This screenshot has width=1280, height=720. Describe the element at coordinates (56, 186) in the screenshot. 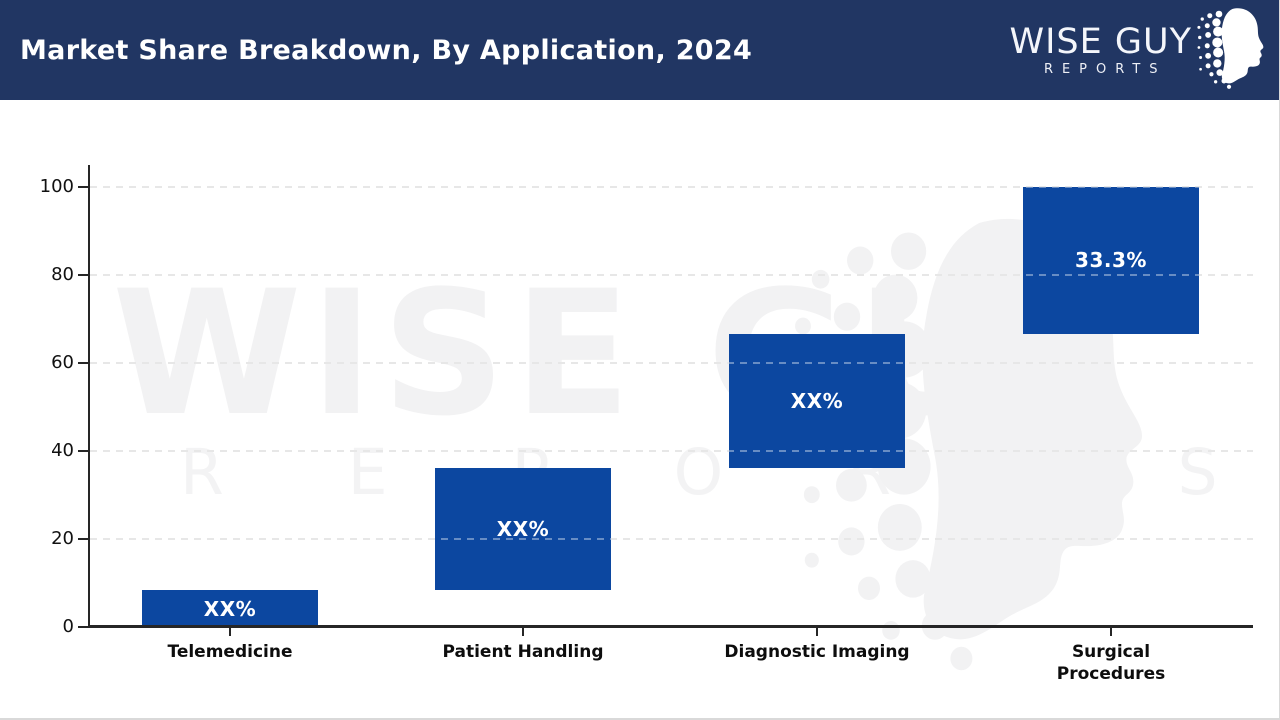

I see `y-tick-label-100: 100` at that location.